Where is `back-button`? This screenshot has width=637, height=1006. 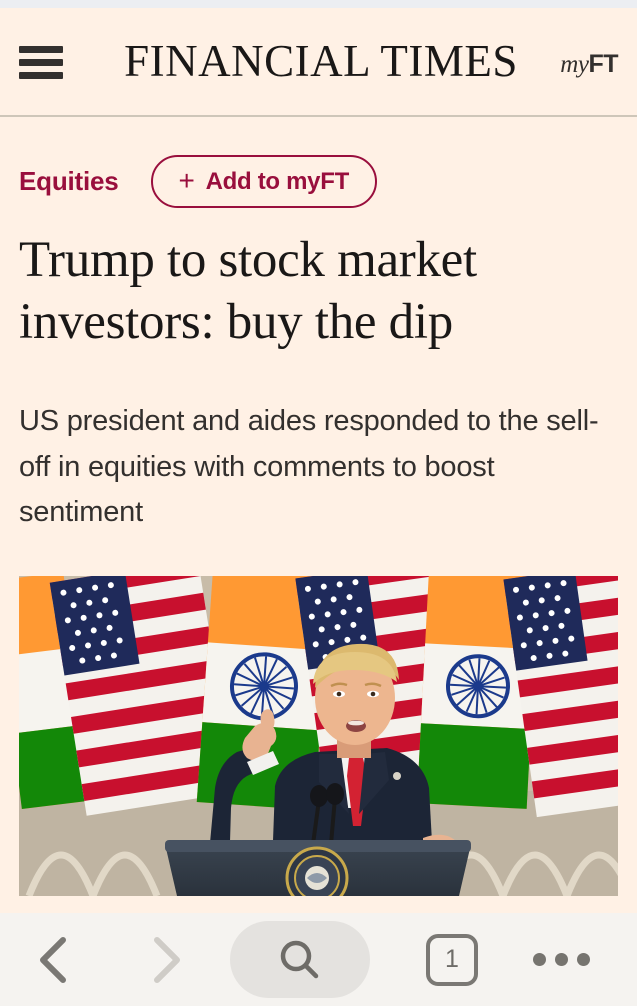
back-button is located at coordinates (55, 959).